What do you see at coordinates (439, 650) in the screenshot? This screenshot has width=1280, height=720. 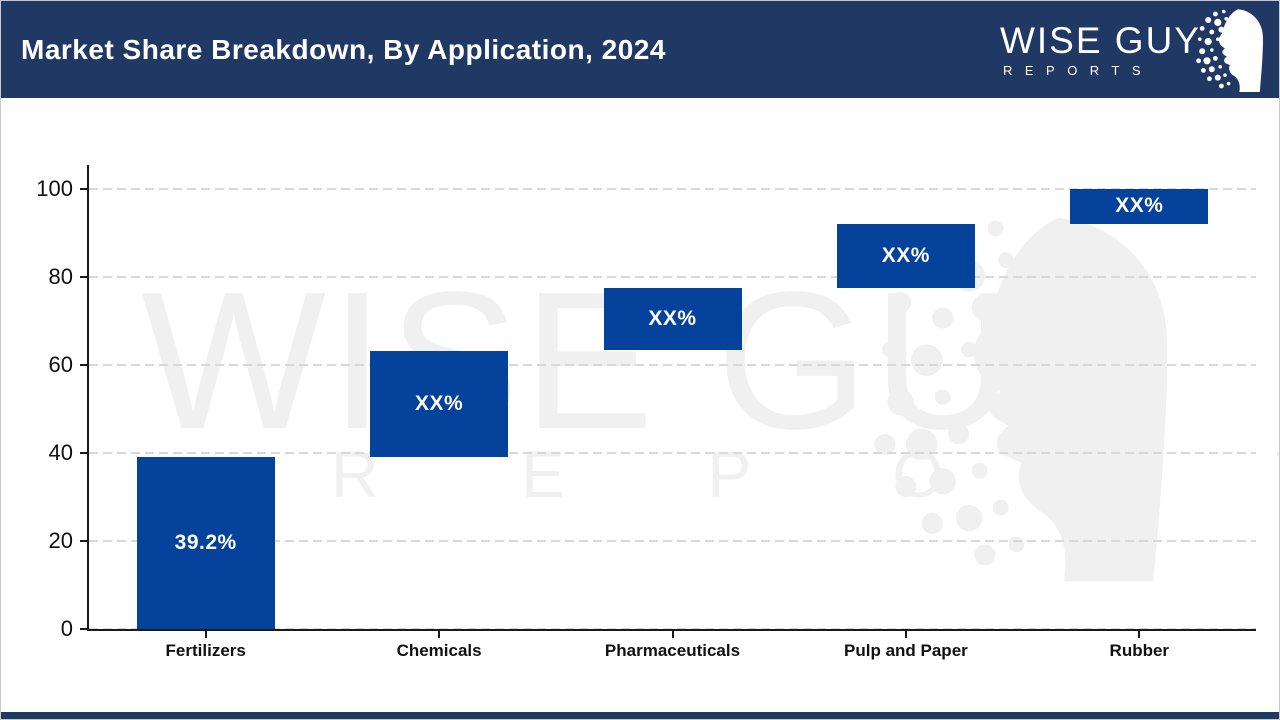 I see `x-category-label: Chemicals` at bounding box center [439, 650].